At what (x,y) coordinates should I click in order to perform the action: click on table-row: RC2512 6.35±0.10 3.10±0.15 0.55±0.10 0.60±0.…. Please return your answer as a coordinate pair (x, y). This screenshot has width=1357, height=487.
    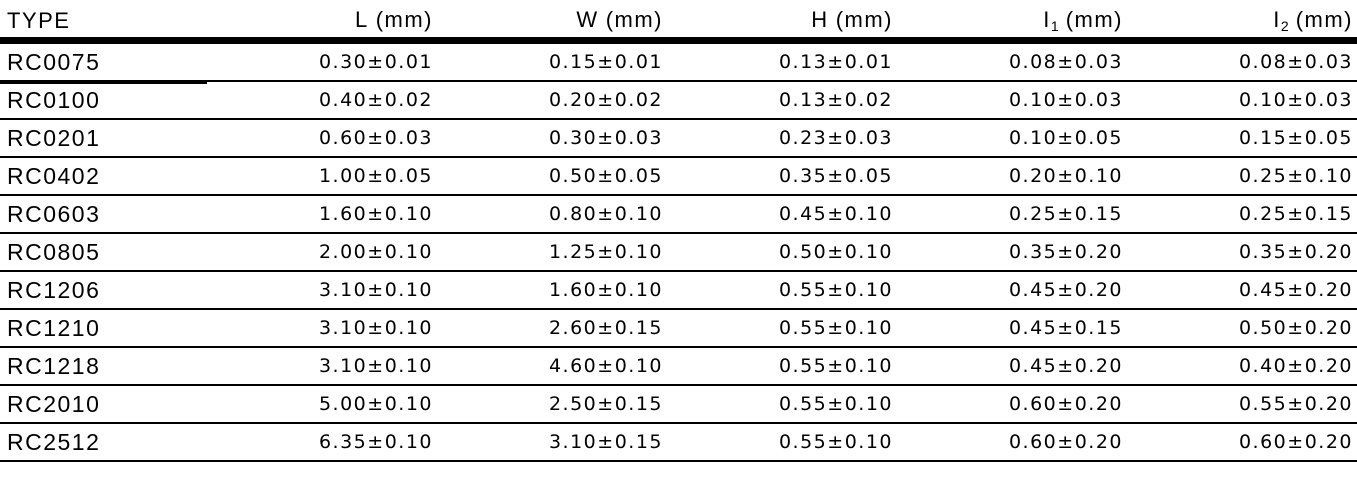
    Looking at the image, I should click on (678, 442).